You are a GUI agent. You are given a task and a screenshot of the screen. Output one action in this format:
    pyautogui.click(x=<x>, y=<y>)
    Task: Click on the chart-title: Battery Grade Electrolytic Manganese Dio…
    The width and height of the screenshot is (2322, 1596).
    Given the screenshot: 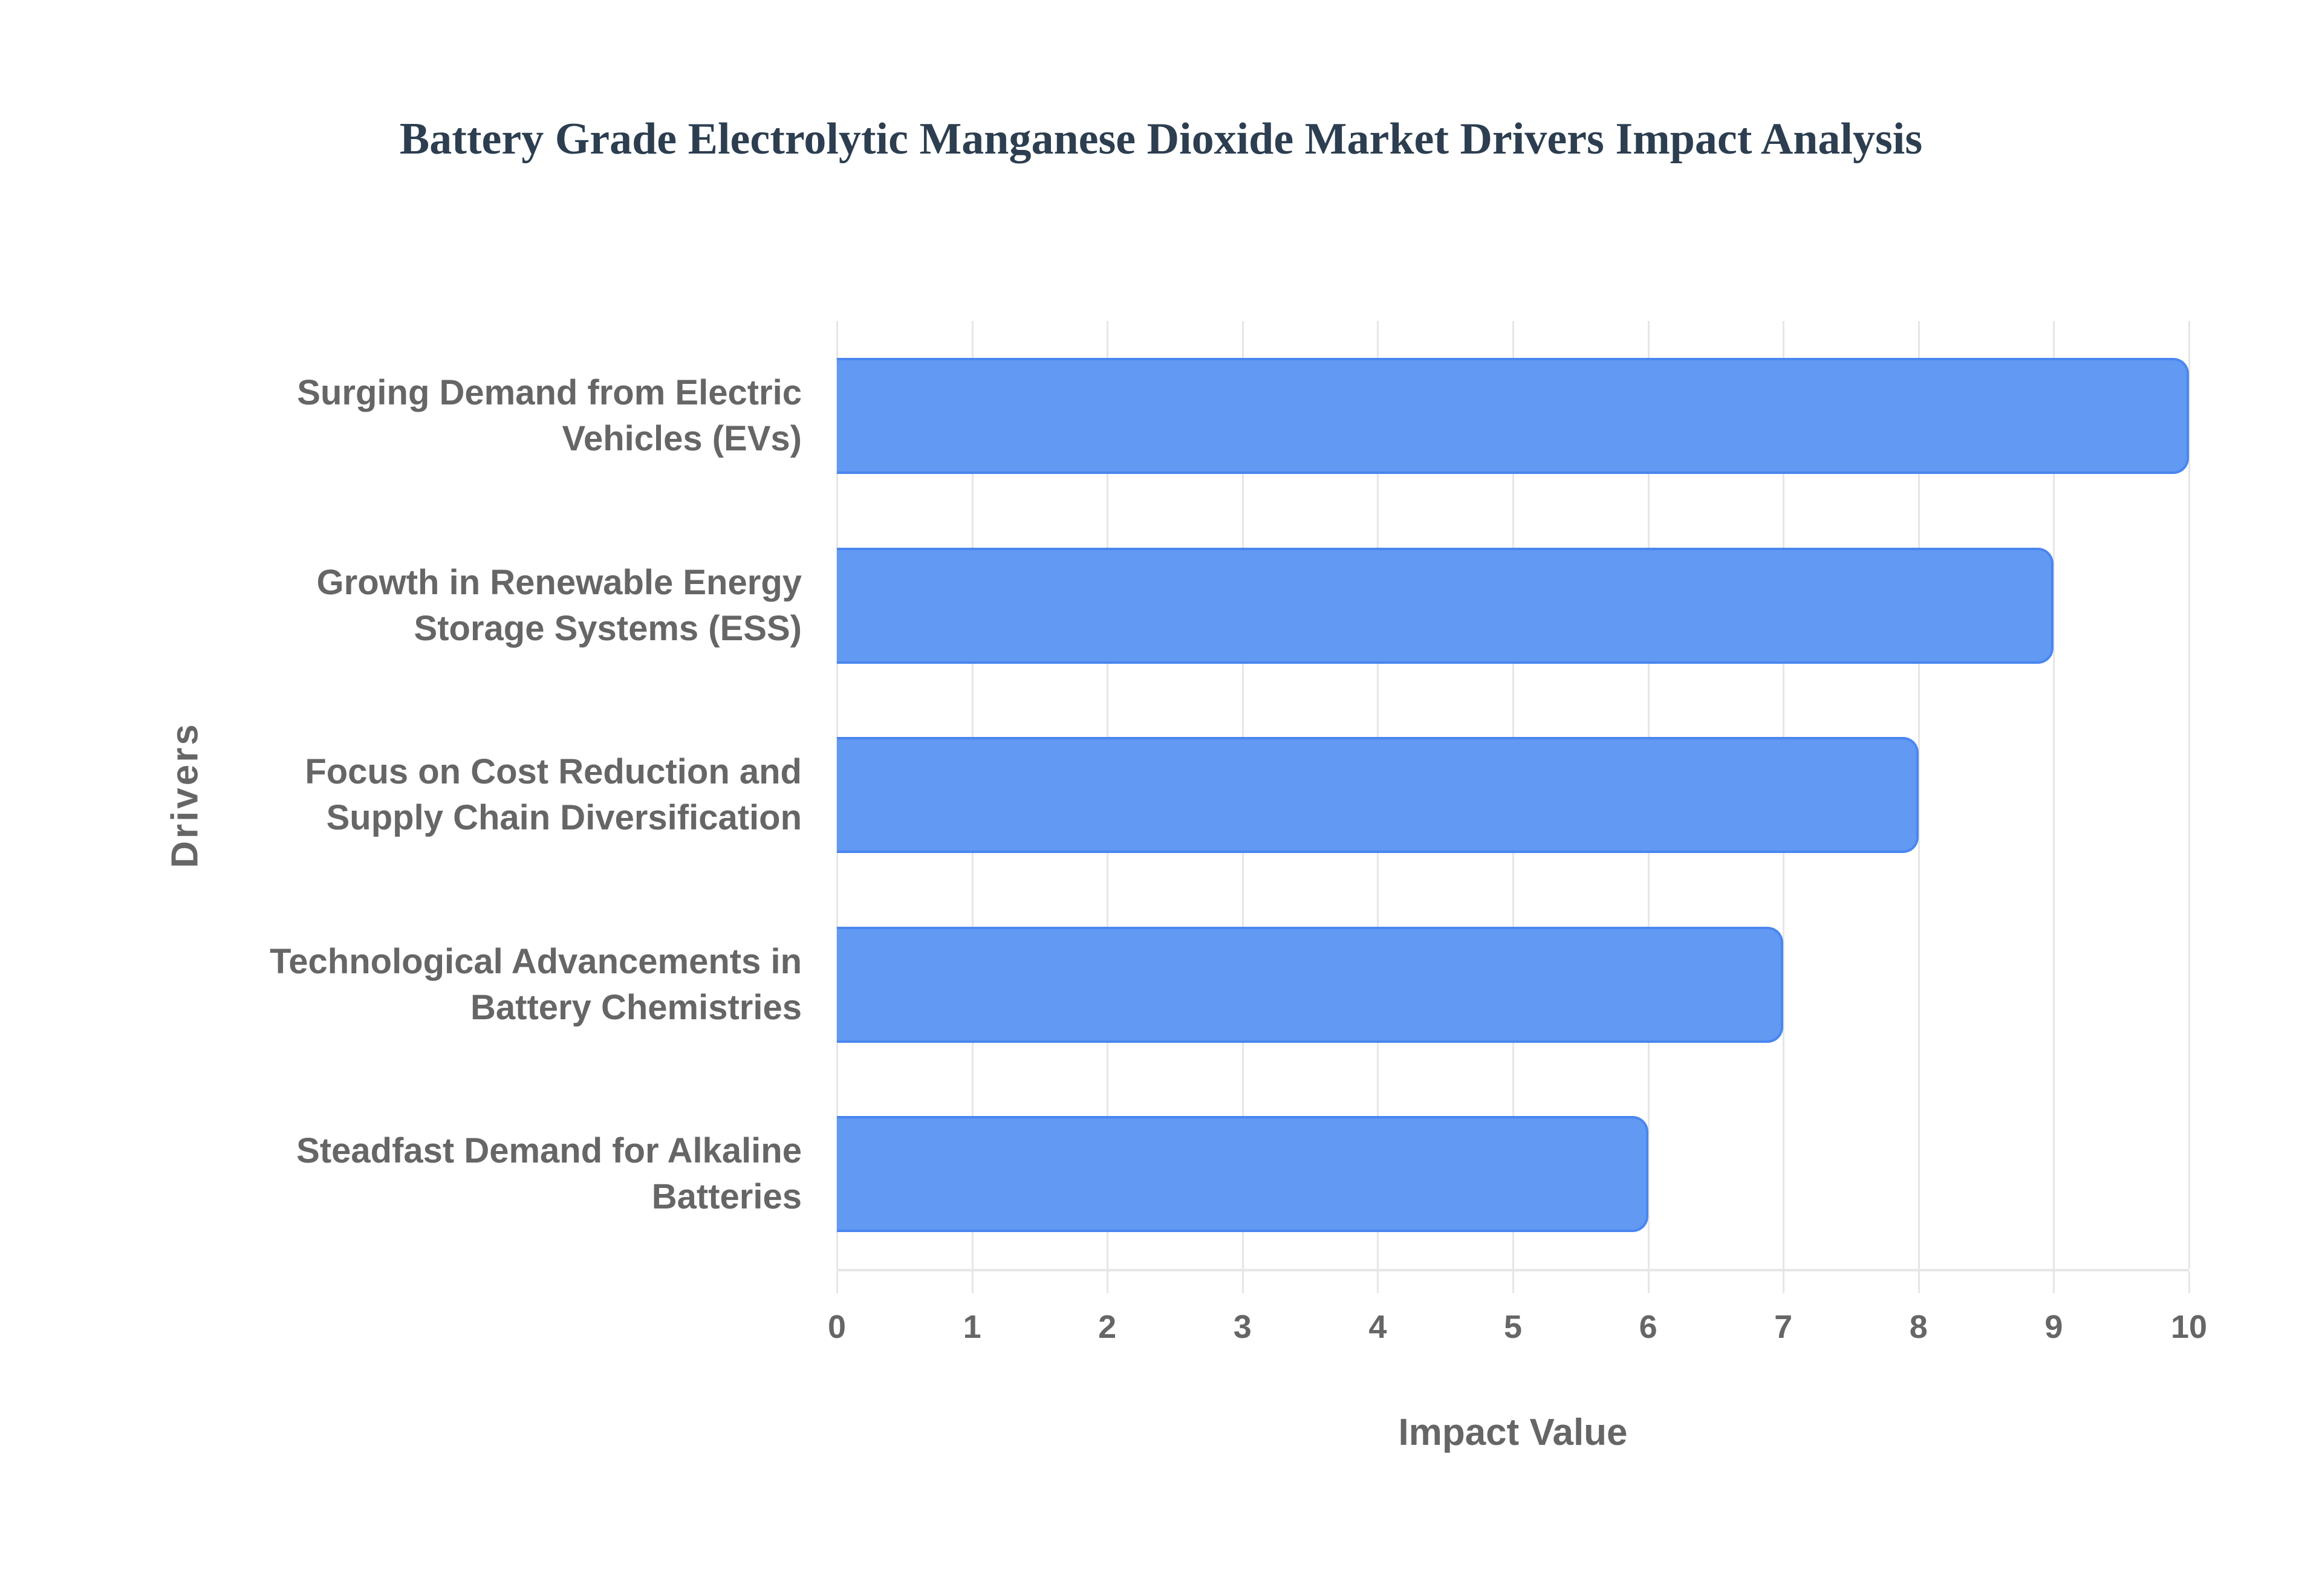 What is the action you would take?
    pyautogui.click(x=1161, y=139)
    